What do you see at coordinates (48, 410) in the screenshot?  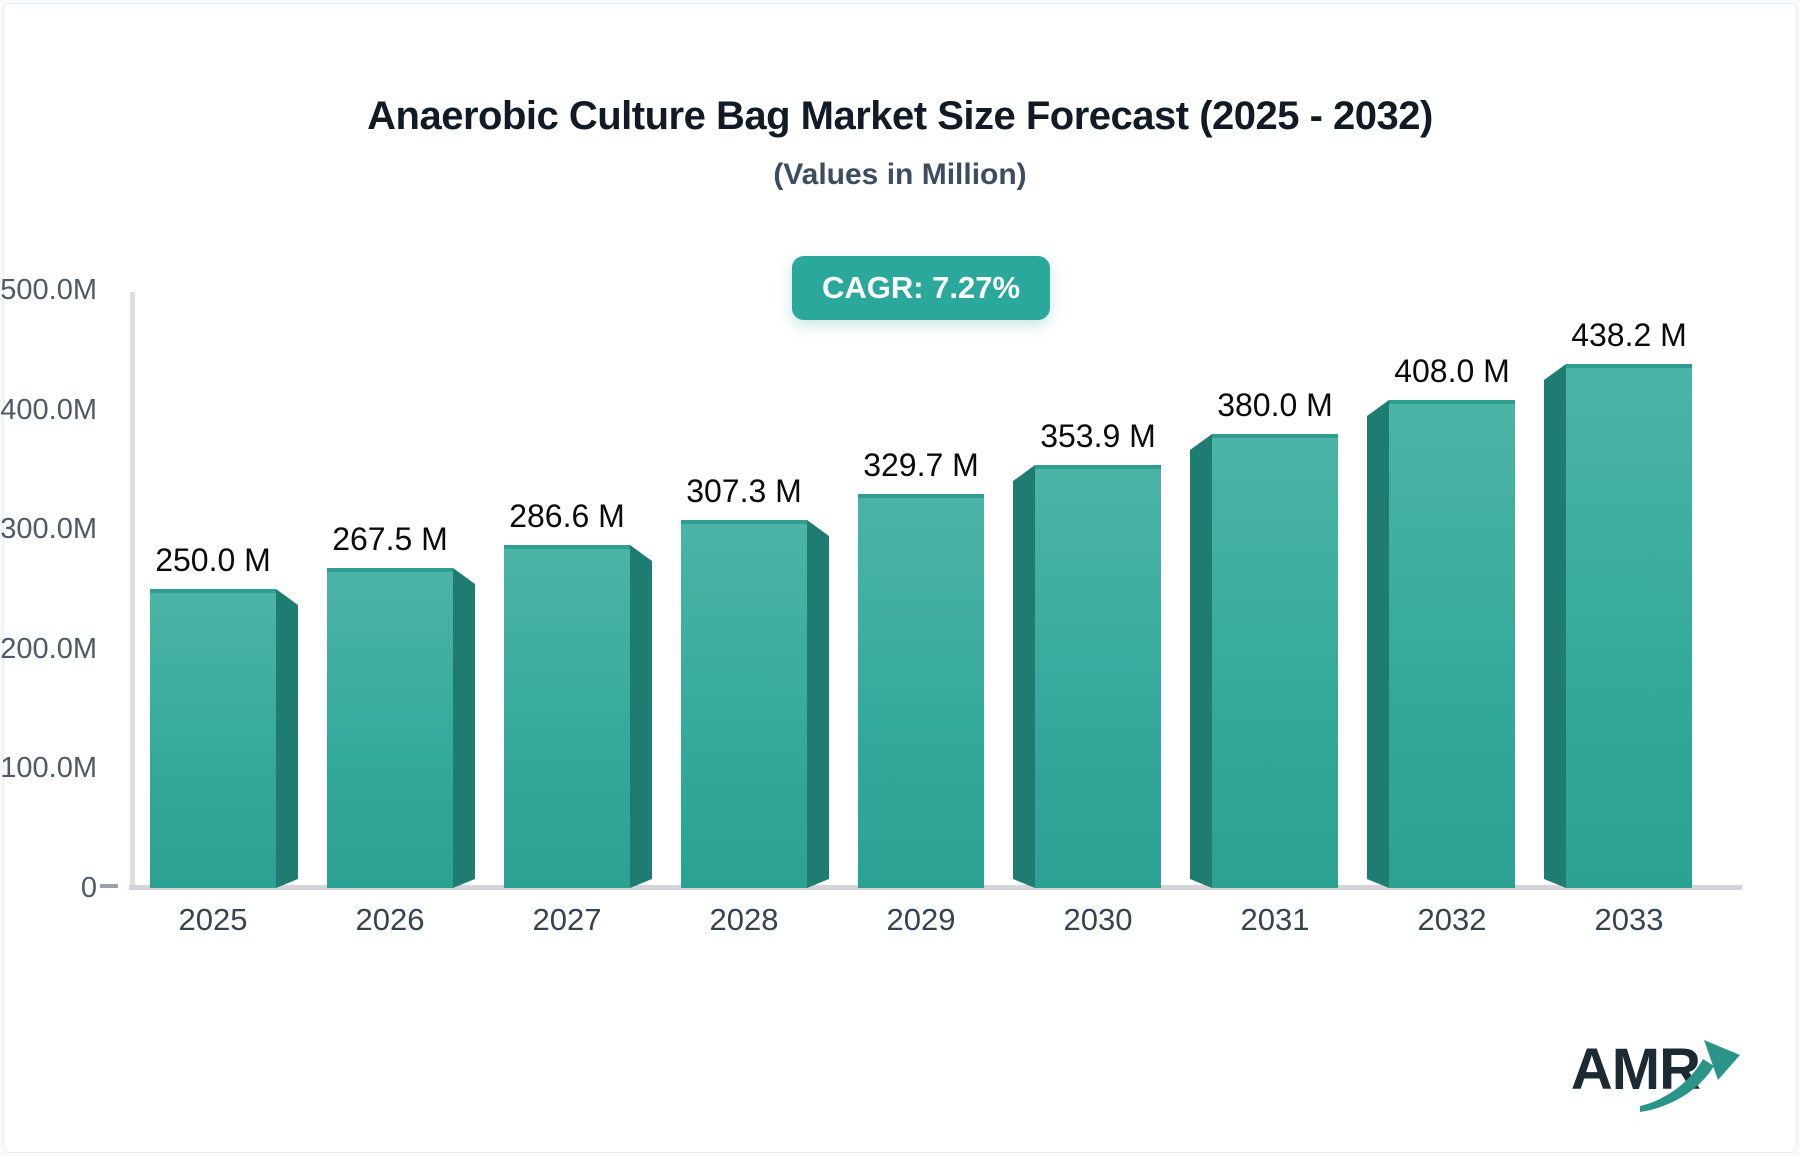 I see `y-tick-label: 400.0M` at bounding box center [48, 410].